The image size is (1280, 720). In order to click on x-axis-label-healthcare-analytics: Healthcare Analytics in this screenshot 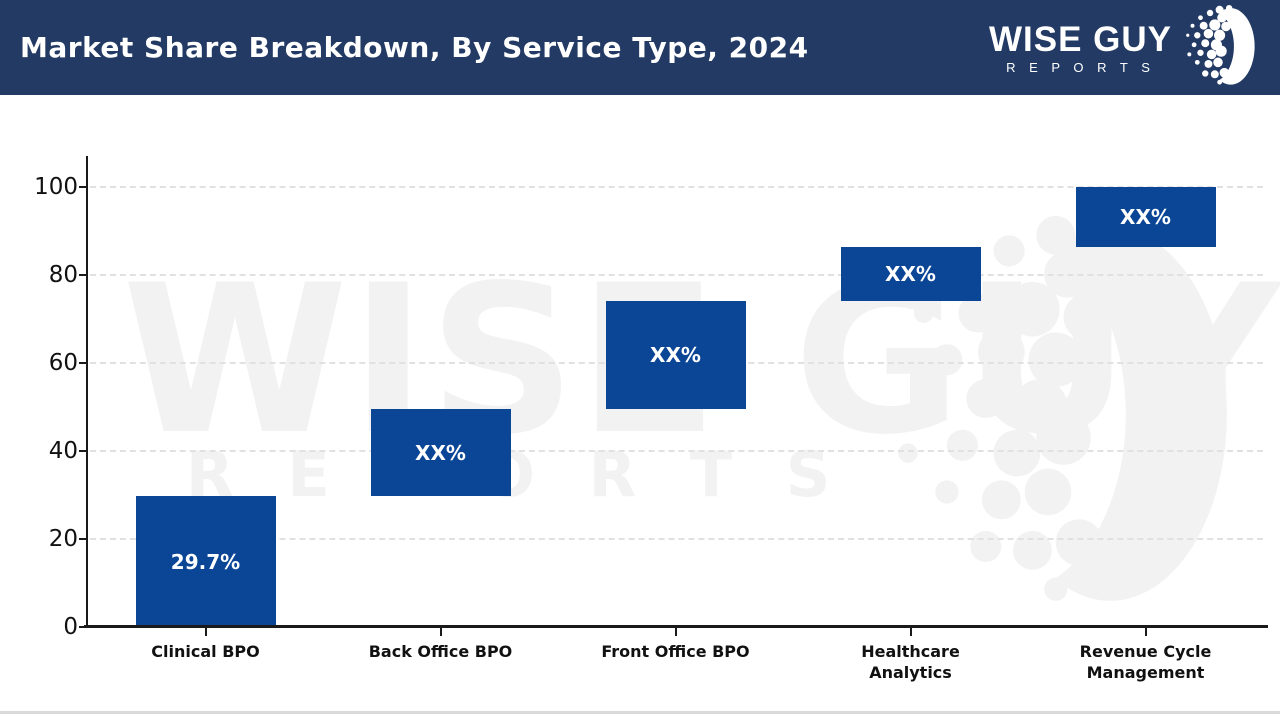, I will do `click(910, 662)`.